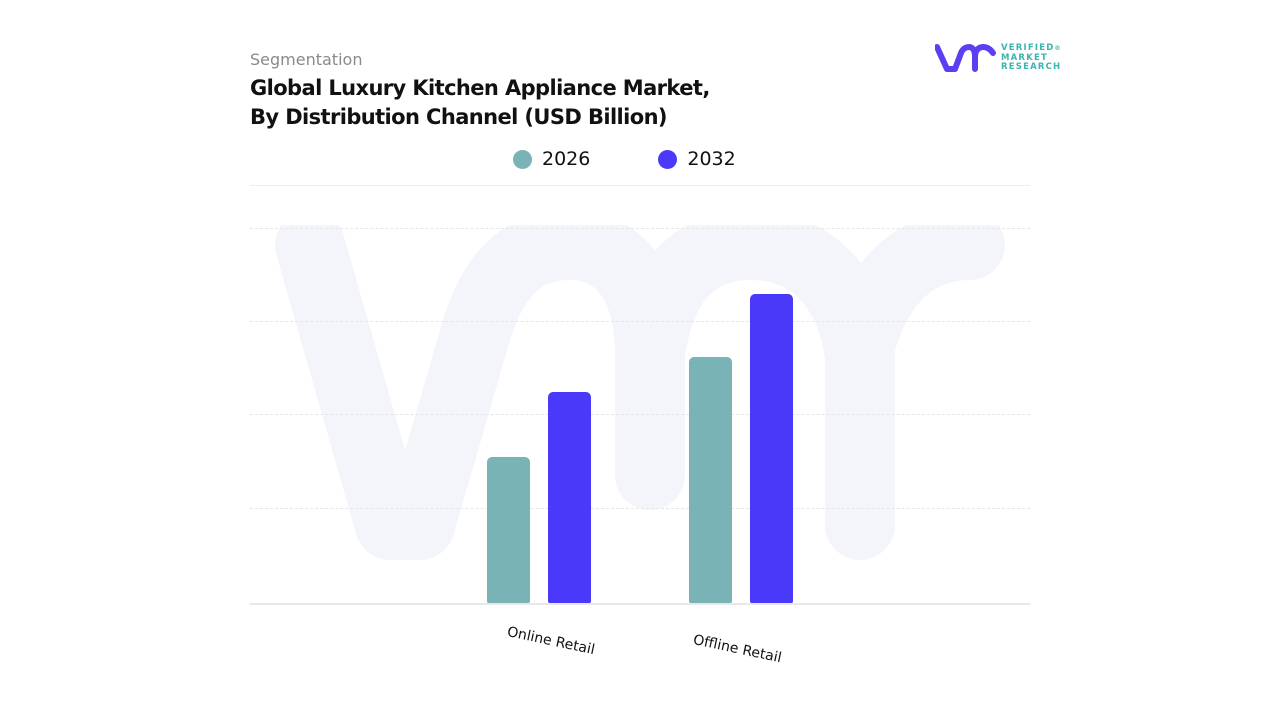  What do you see at coordinates (1028, 48) in the screenshot?
I see `logo-line-verified: VERIFIED` at bounding box center [1028, 48].